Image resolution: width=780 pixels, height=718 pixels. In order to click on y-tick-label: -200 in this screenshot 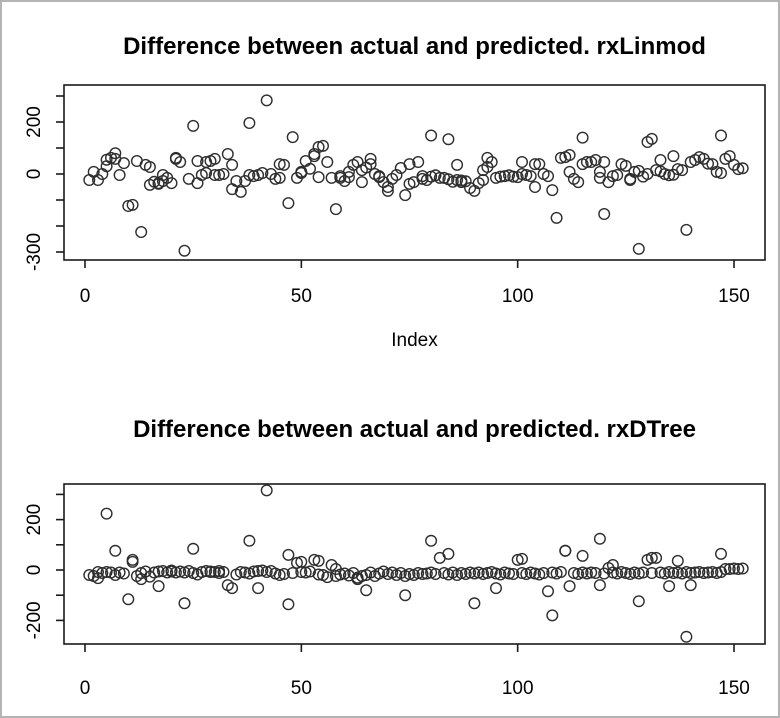, I will do `click(34, 620)`.